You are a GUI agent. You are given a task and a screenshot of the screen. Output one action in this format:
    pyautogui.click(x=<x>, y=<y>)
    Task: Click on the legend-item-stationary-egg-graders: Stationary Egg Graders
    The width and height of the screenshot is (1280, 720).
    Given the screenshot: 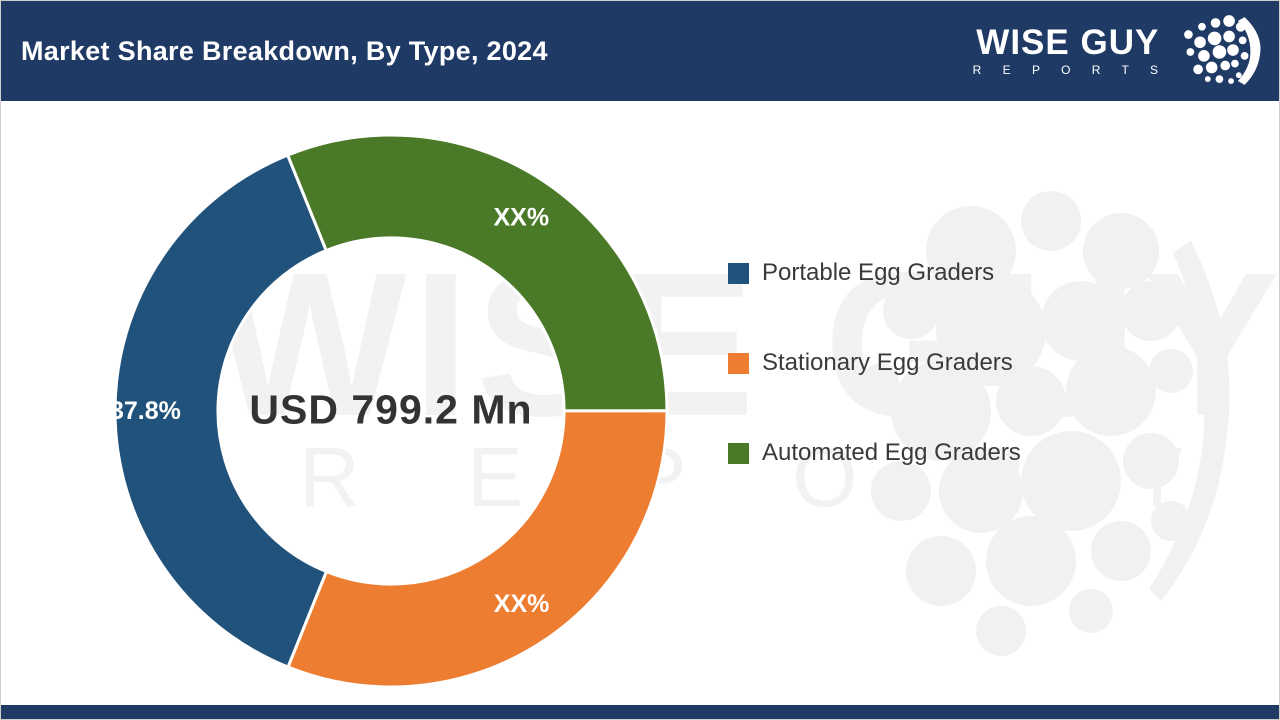 What is the action you would take?
    pyautogui.click(x=874, y=363)
    